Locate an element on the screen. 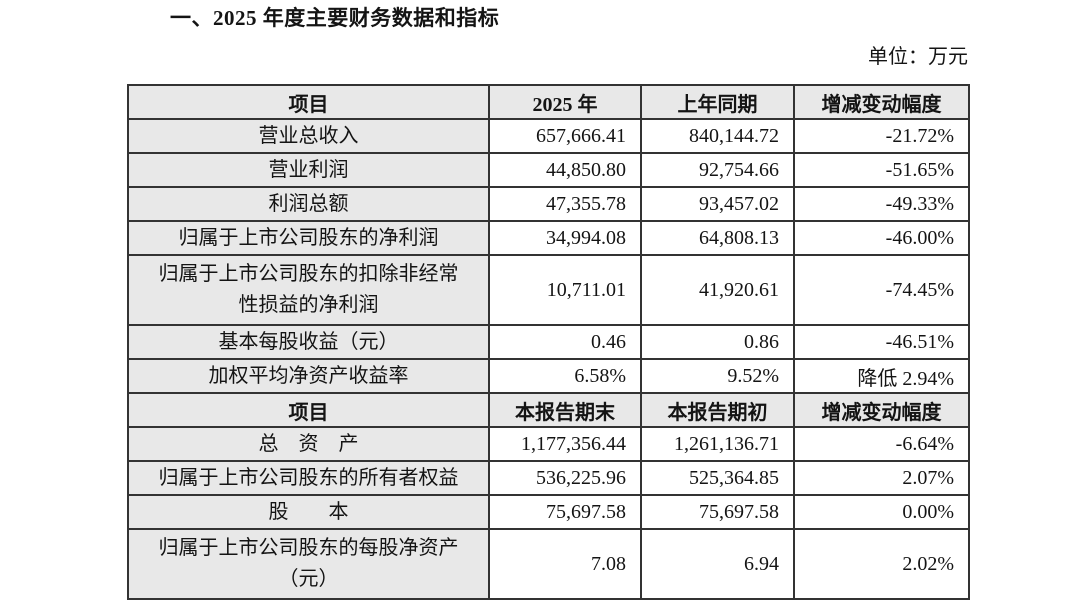 This screenshot has height=610, width=1080. column-header-cell: 本报告期初 is located at coordinates (717, 410).